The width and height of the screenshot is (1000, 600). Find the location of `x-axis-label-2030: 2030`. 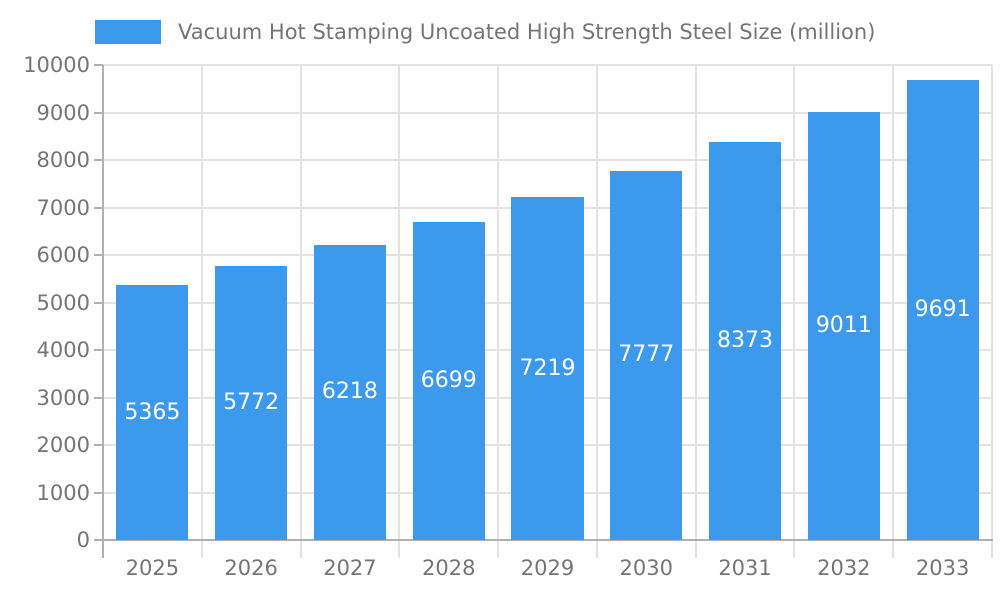

x-axis-label-2030: 2030 is located at coordinates (646, 568).